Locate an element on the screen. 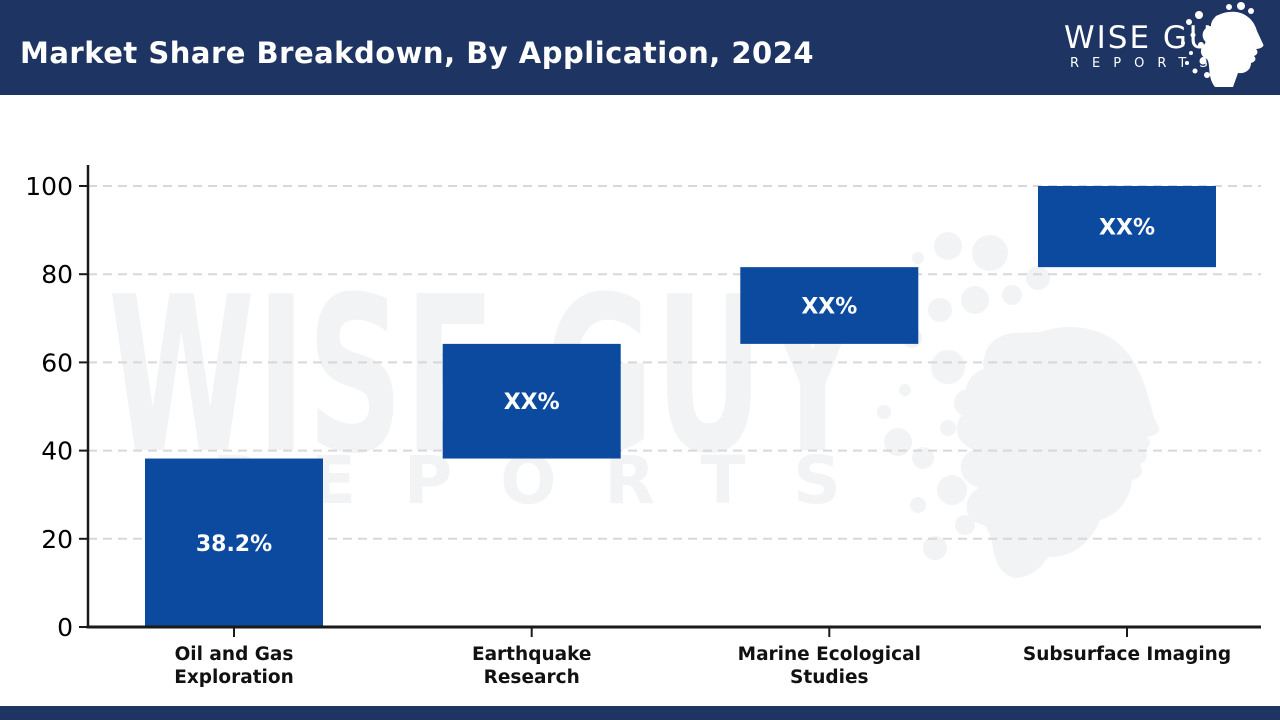 The width and height of the screenshot is (1280, 720). bar-value-label: 38.2% is located at coordinates (234, 544).